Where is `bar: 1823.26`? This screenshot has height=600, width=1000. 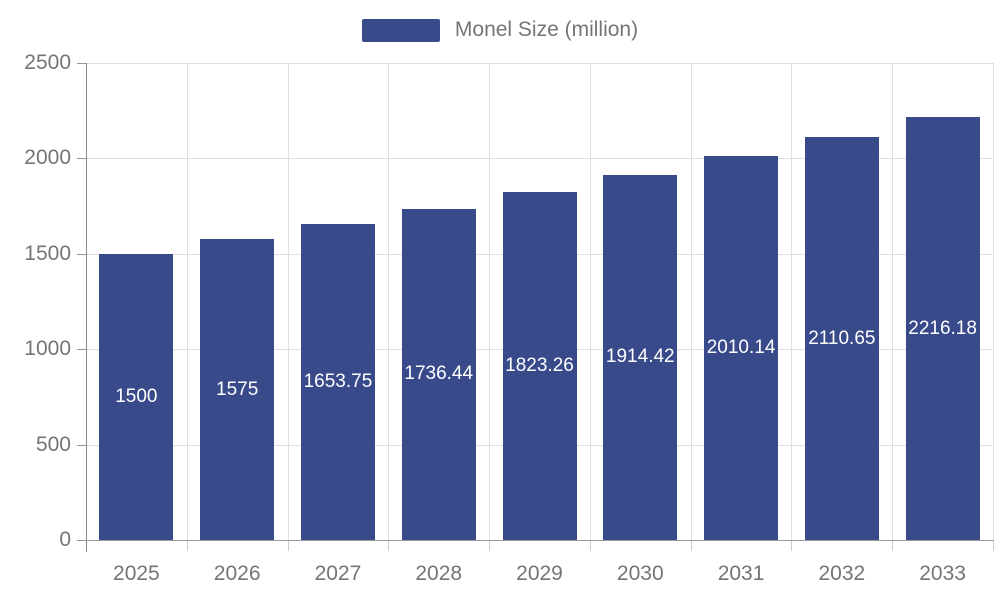
bar: 1823.26 is located at coordinates (539, 366).